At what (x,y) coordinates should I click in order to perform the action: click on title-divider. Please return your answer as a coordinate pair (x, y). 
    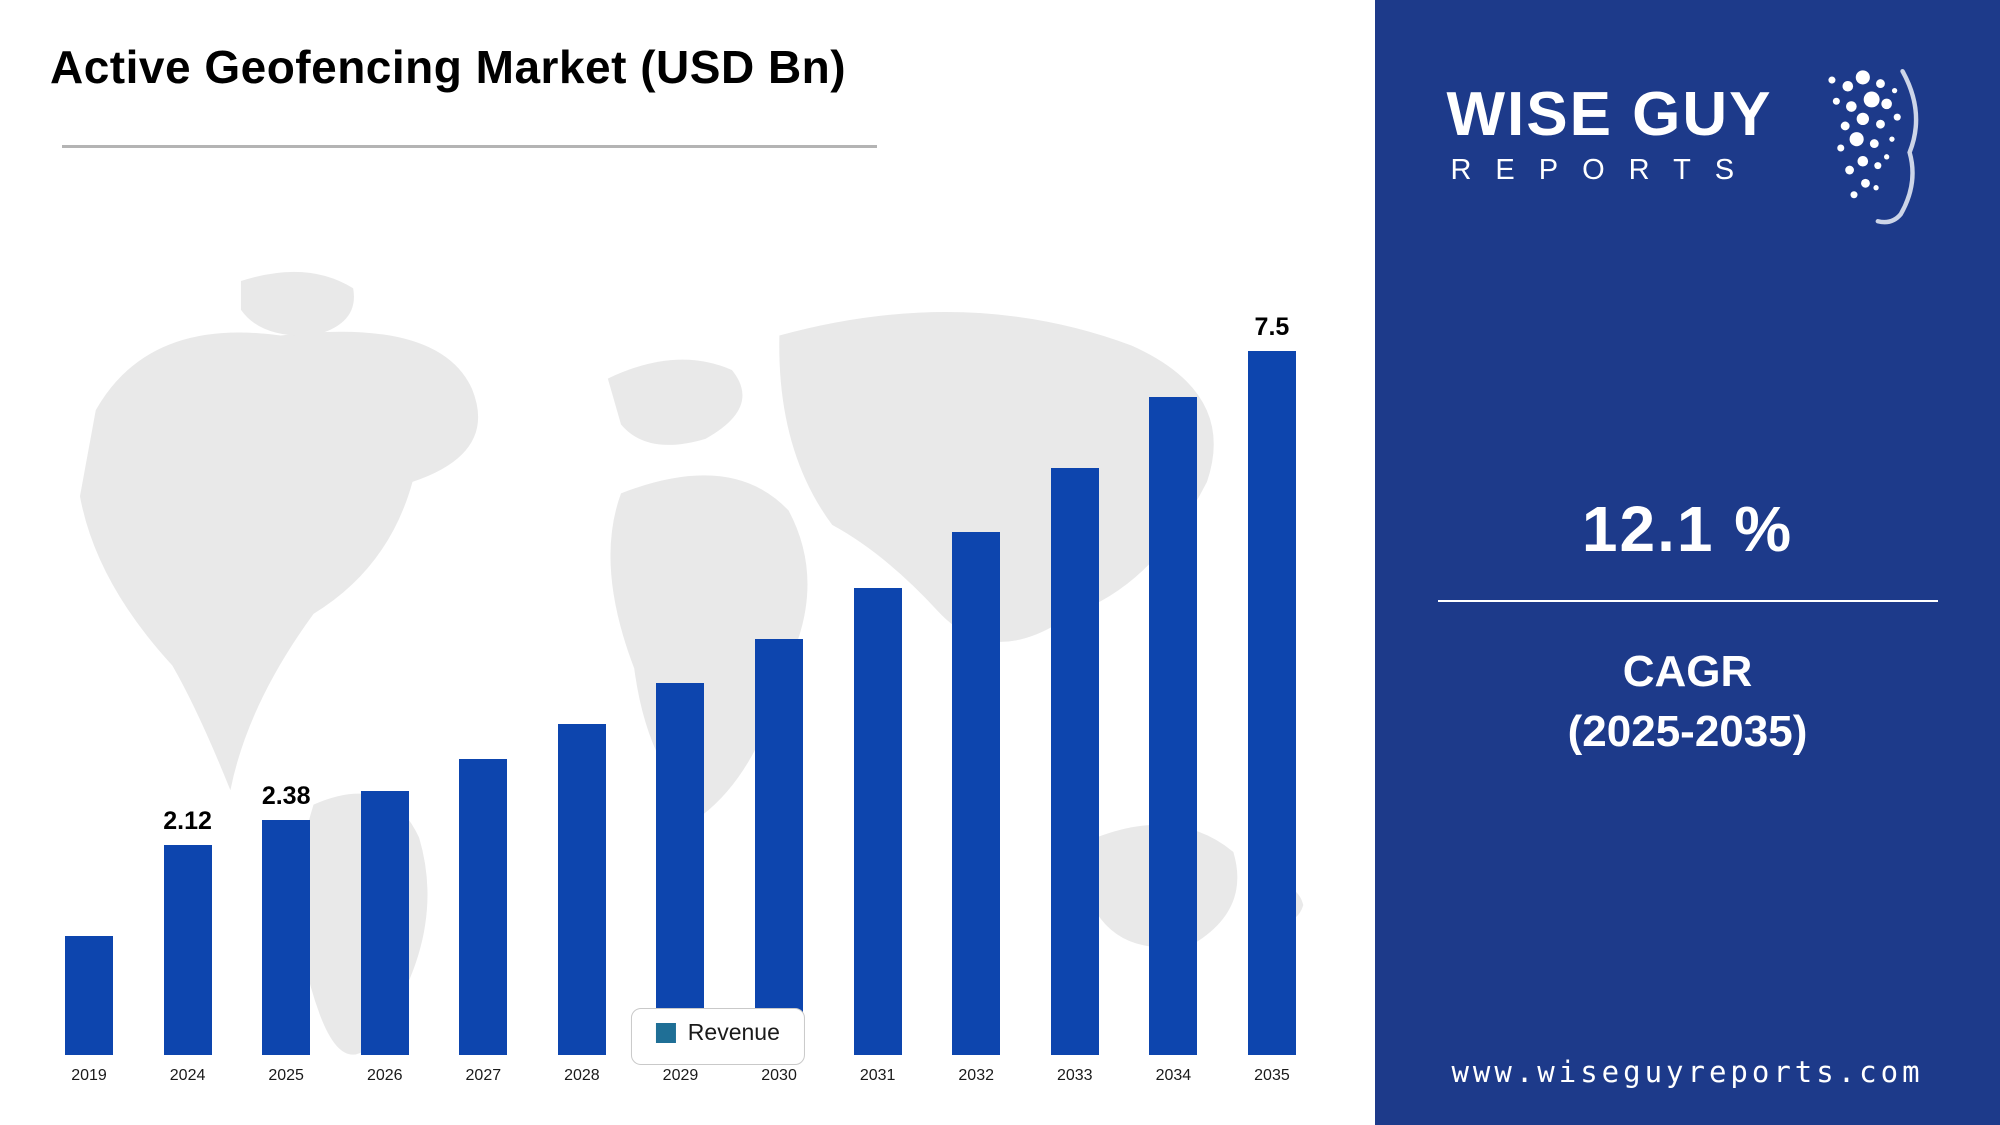
    Looking at the image, I should click on (469, 146).